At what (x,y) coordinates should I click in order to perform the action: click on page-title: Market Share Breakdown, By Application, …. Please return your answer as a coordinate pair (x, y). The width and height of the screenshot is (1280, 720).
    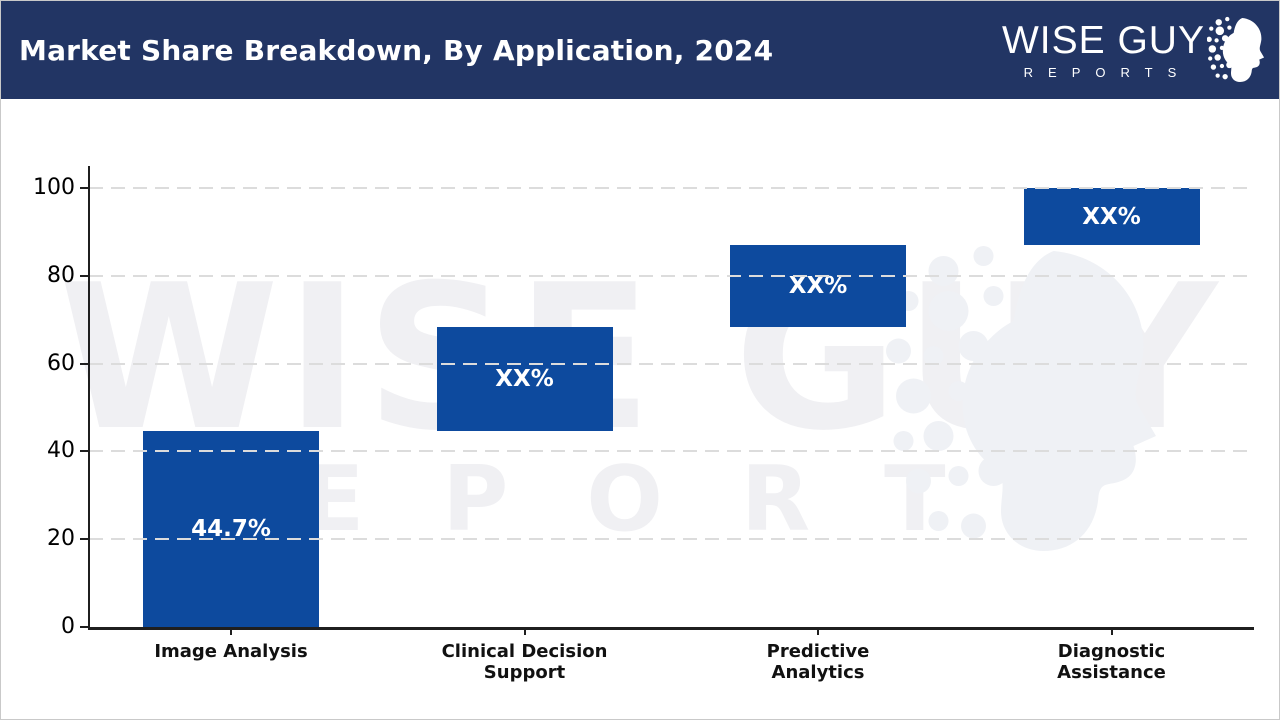
    Looking at the image, I should click on (396, 50).